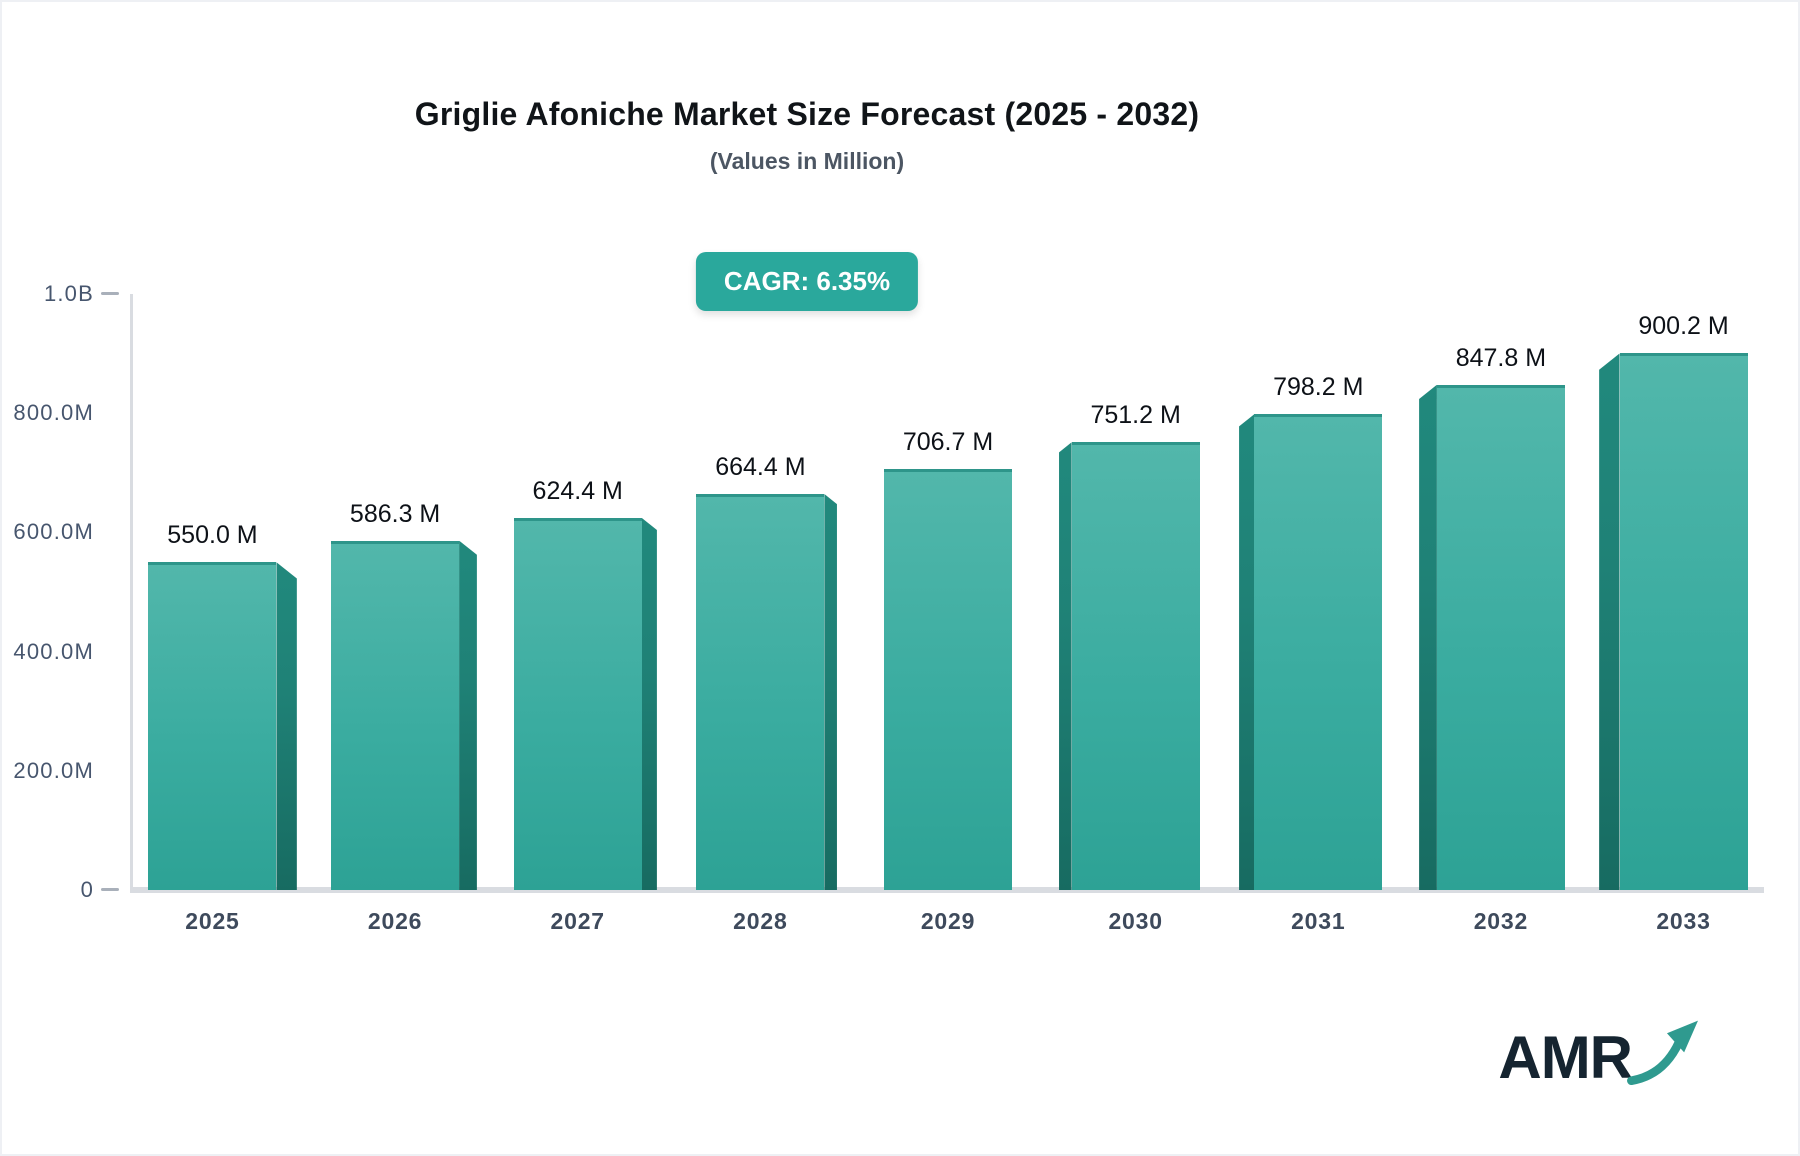  Describe the element at coordinates (395, 513) in the screenshot. I see `bar-value-label-2026: 586.3 M` at that location.